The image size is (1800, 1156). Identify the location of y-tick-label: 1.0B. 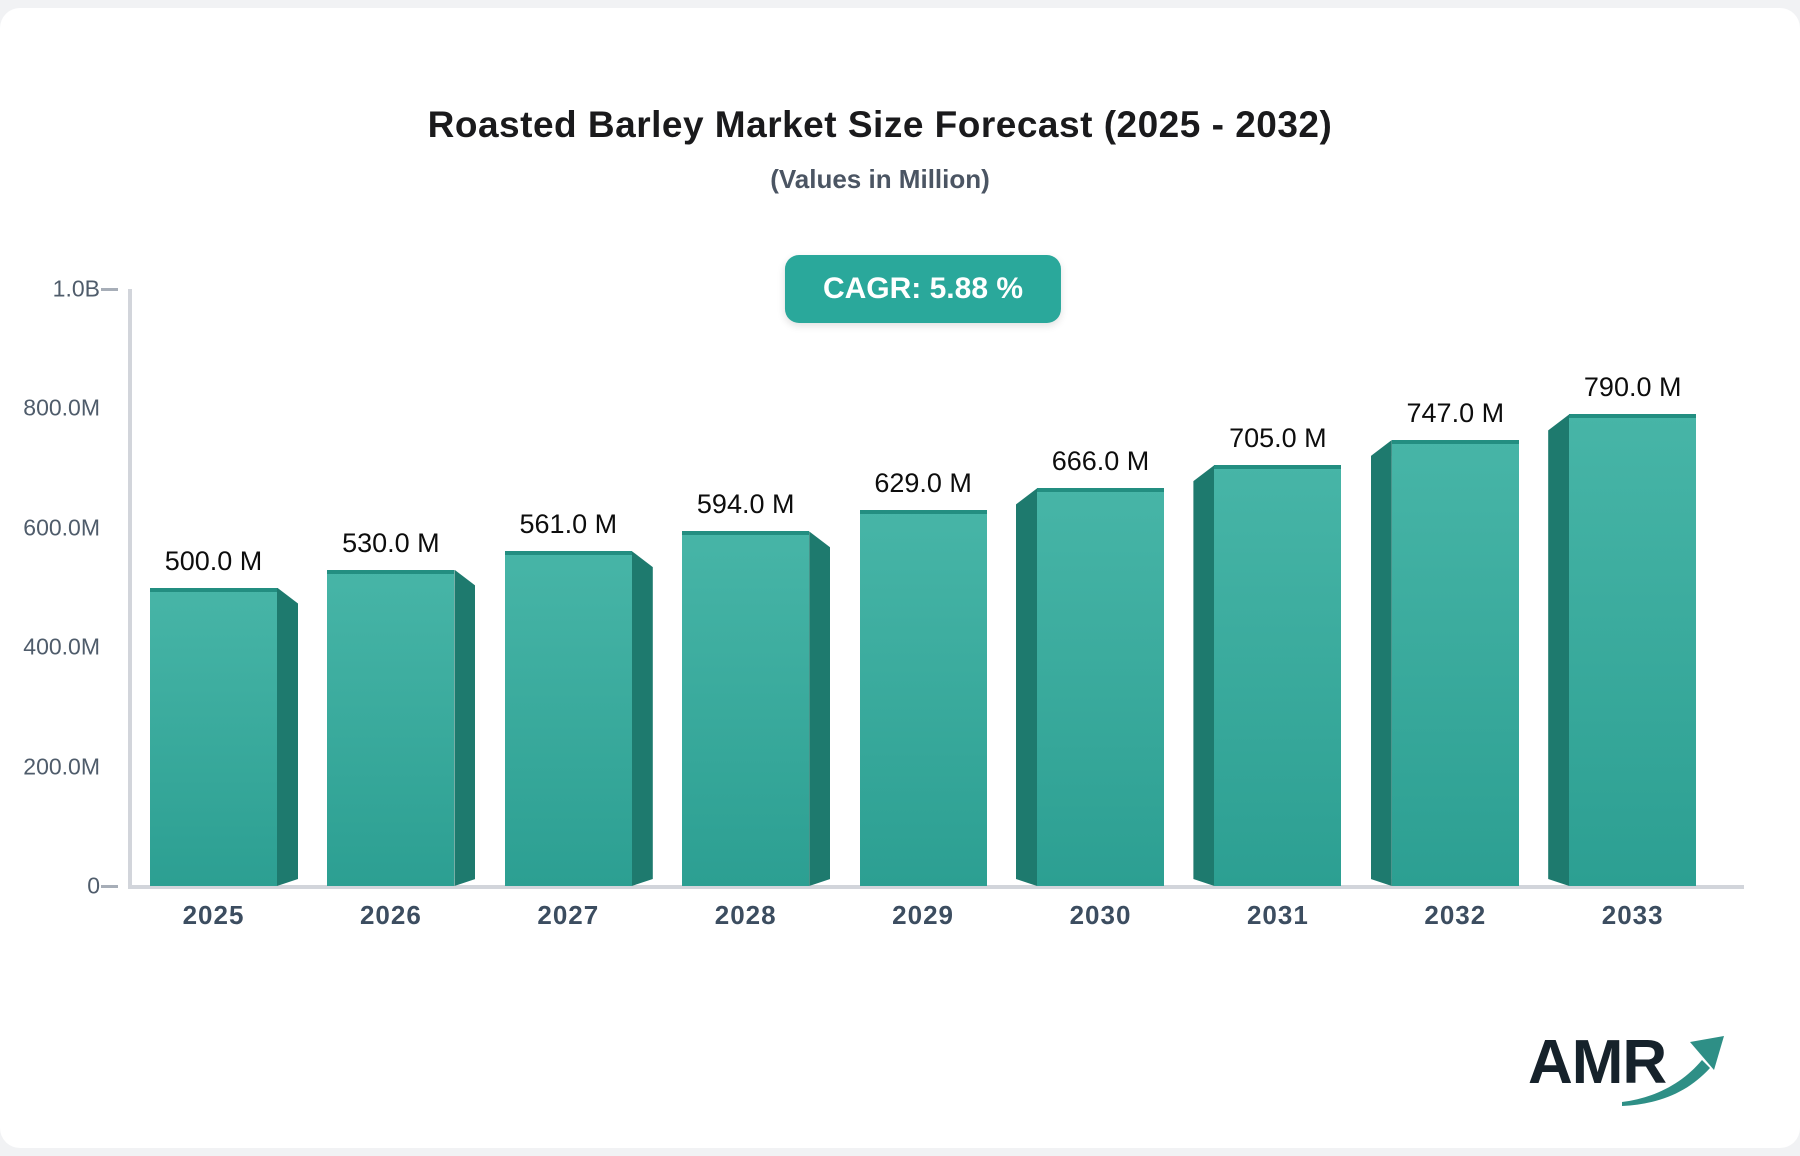
(76, 288).